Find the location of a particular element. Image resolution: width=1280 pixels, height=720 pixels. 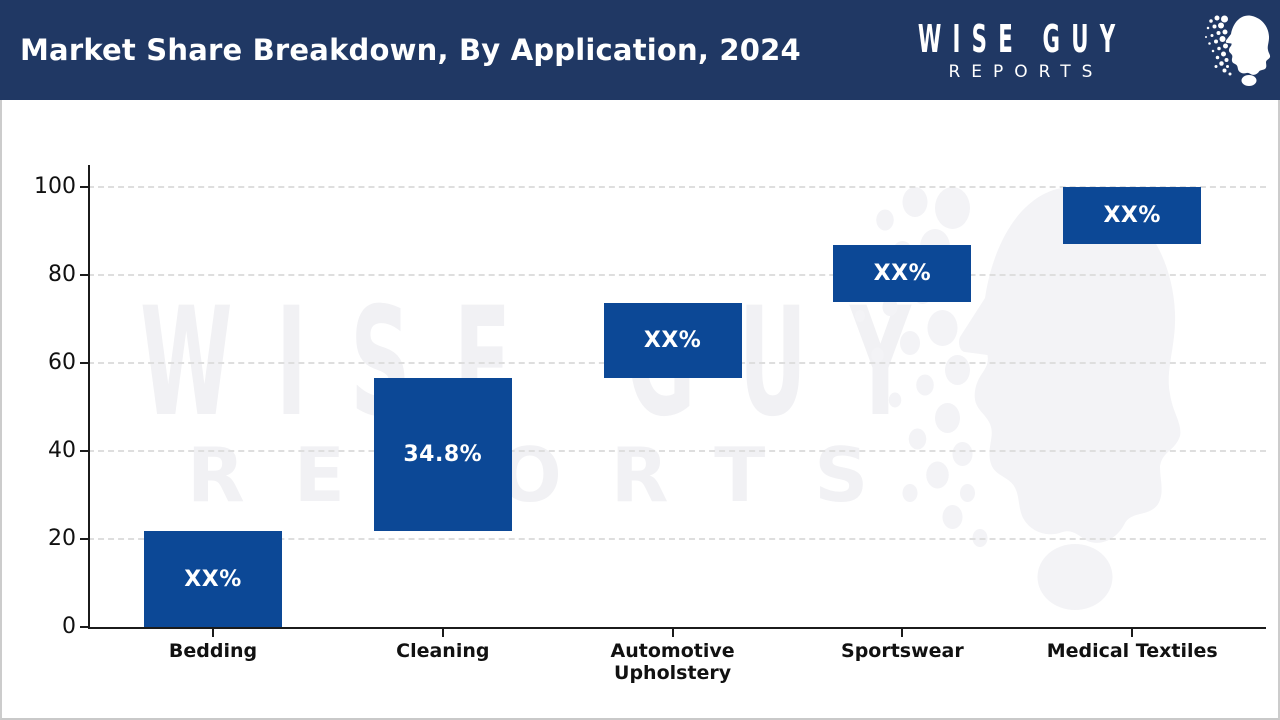

category-label: Medical Textiles is located at coordinates (1132, 651).